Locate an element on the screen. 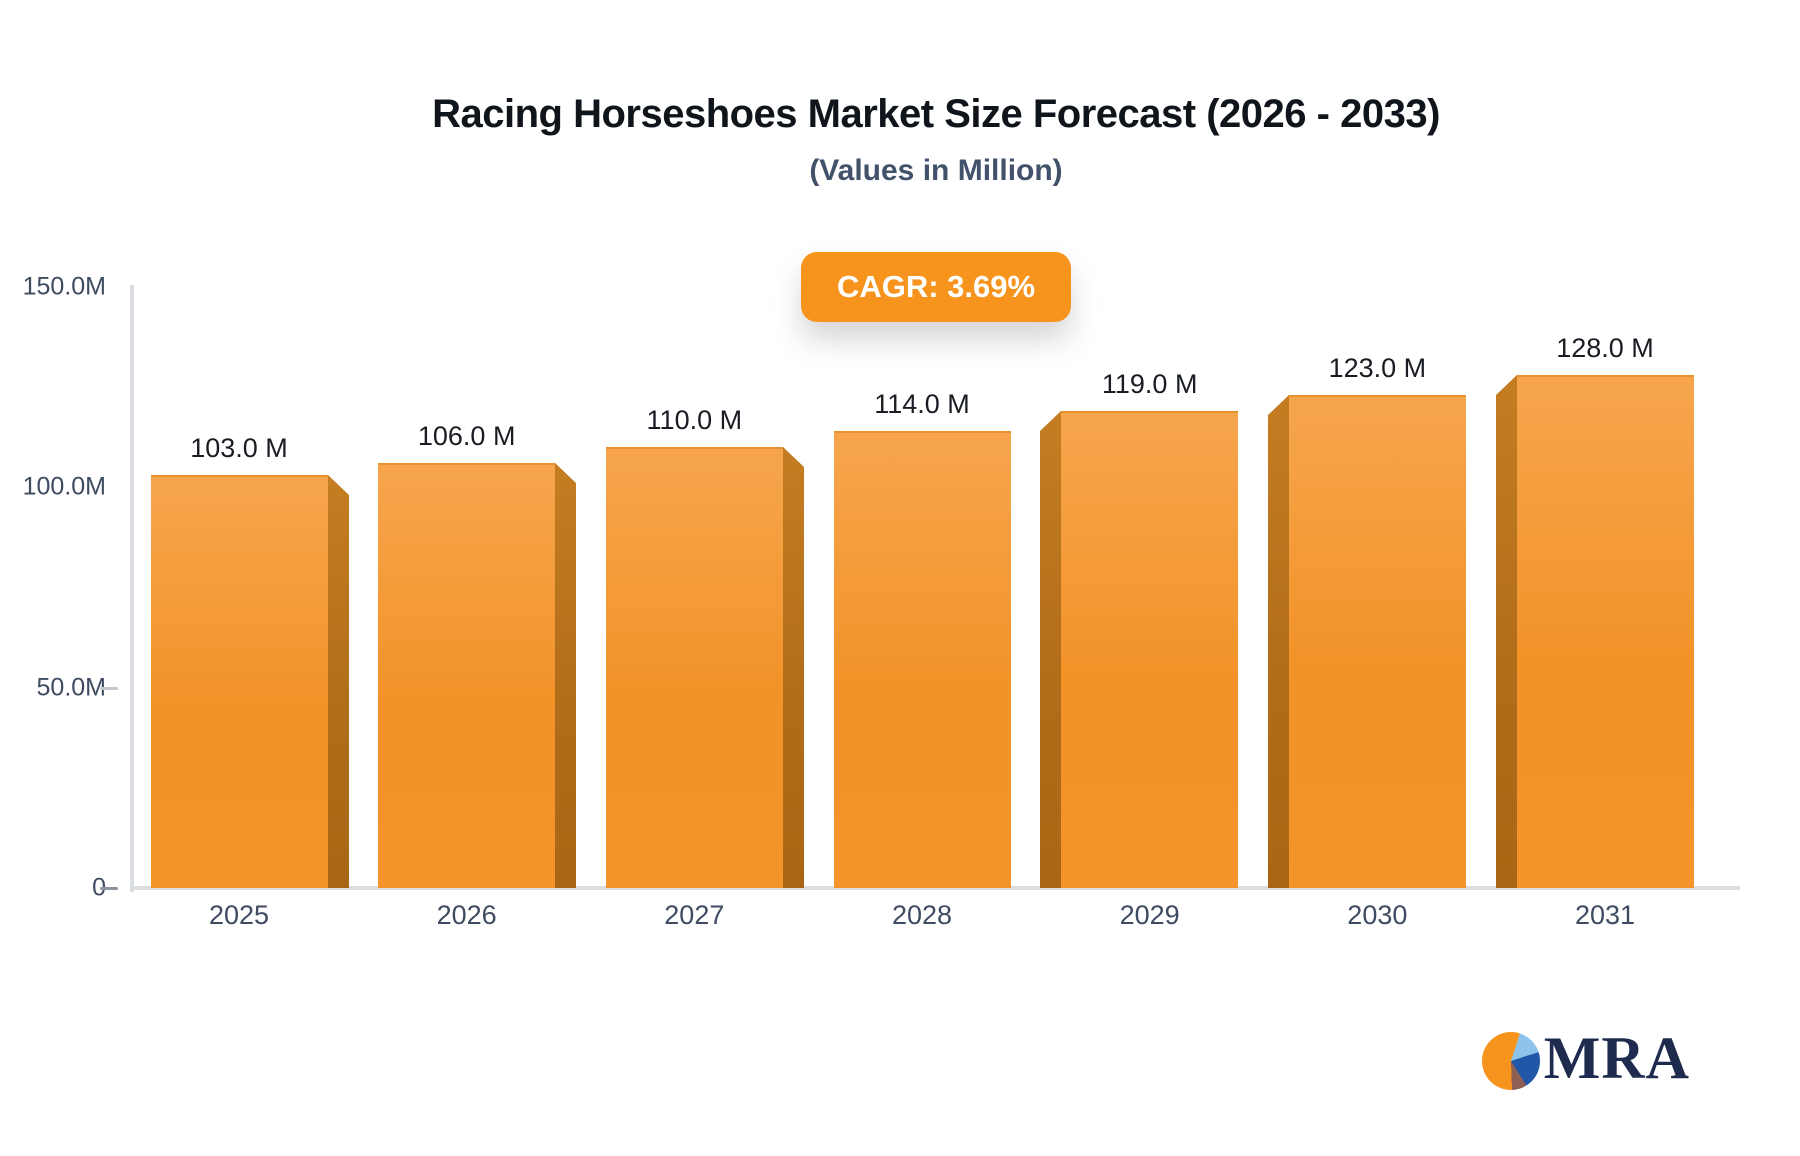 This screenshot has height=1156, width=1800. bar-value-label-2029: 119.0 M is located at coordinates (1149, 384).